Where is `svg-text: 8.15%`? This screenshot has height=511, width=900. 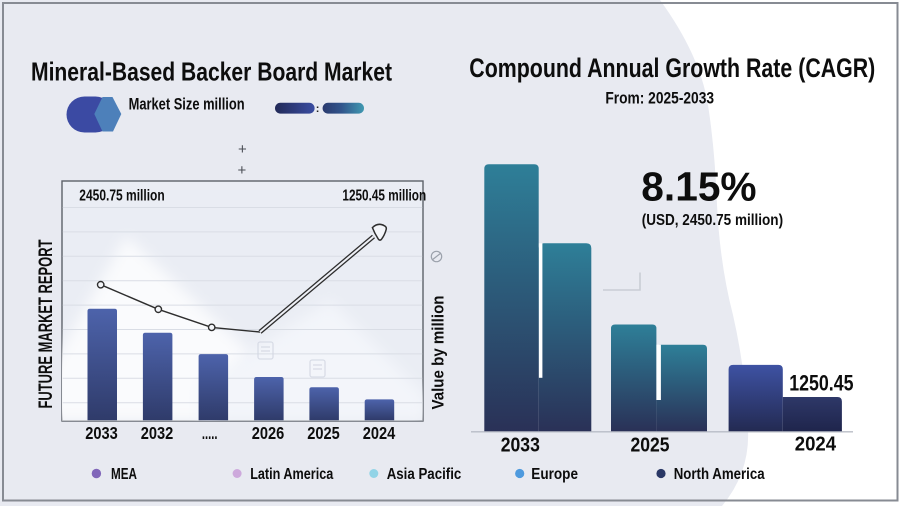 svg-text: 8.15% is located at coordinates (698, 187).